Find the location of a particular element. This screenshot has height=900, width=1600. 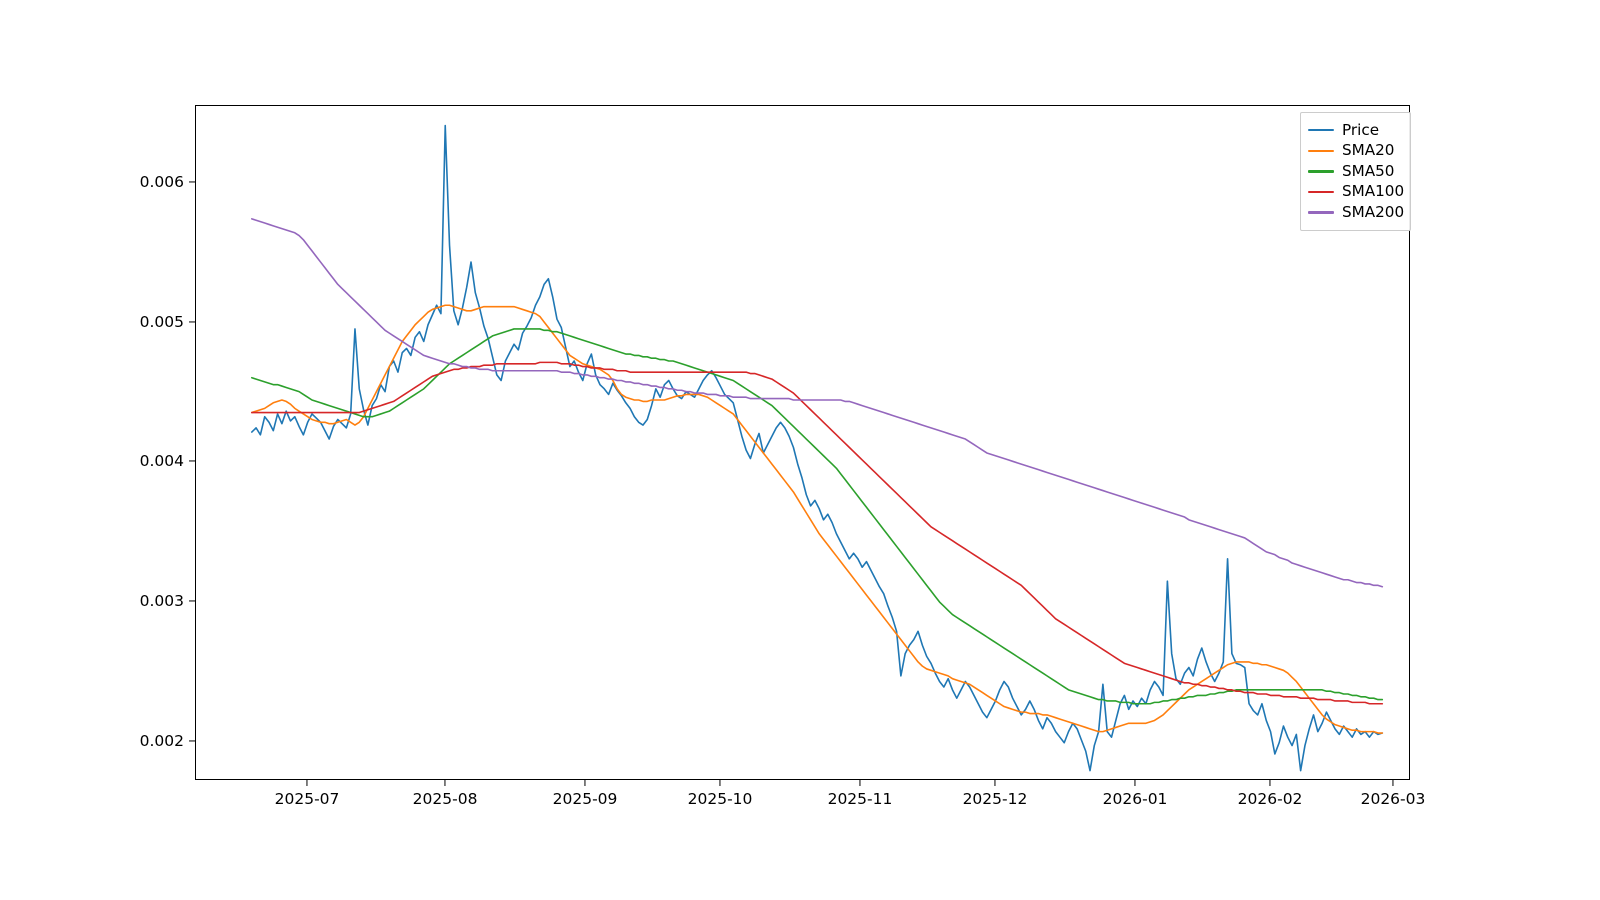

x-axis-tick-label: 2026-02 is located at coordinates (1270, 799).